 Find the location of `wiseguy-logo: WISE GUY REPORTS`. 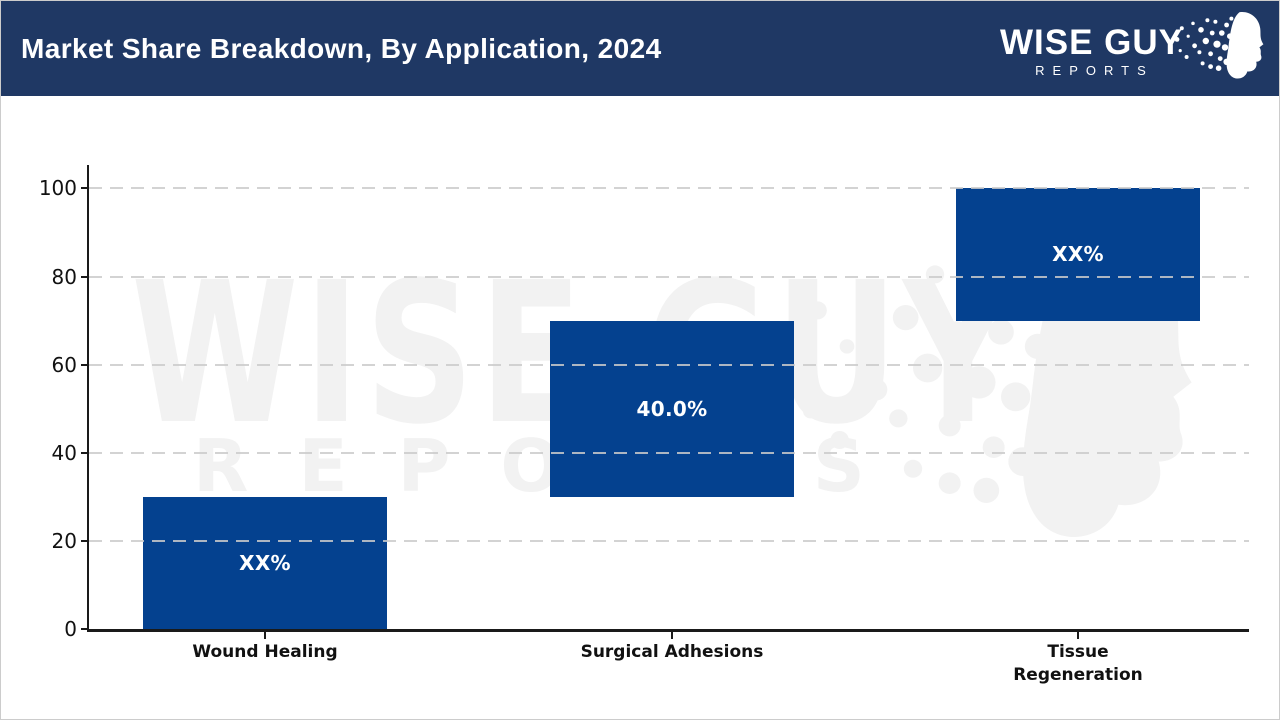

wiseguy-logo: WISE GUY REPORTS is located at coordinates (1131, 49).